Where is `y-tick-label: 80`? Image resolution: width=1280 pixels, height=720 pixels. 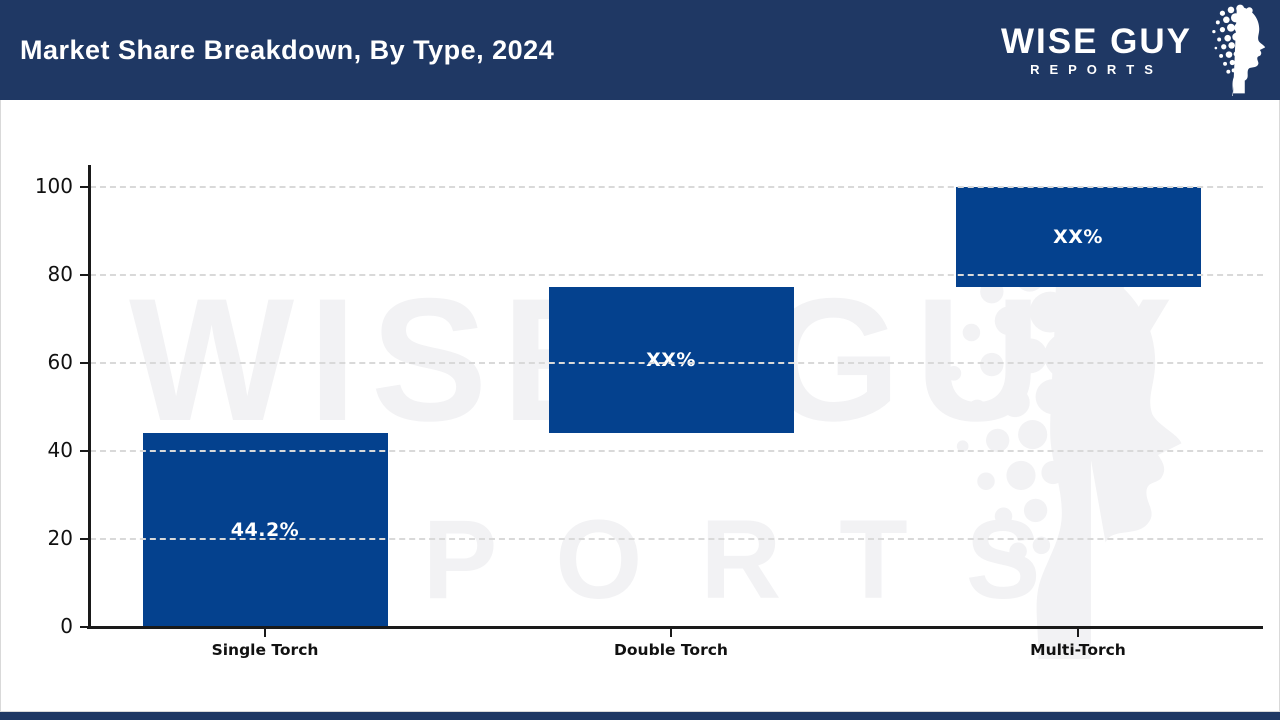 y-tick-label: 80 is located at coordinates (60, 274).